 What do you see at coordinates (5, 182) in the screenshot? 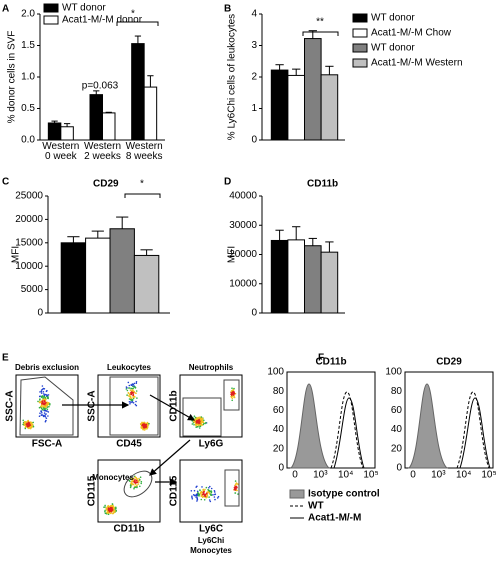
I see `panel-label: C` at bounding box center [5, 182].